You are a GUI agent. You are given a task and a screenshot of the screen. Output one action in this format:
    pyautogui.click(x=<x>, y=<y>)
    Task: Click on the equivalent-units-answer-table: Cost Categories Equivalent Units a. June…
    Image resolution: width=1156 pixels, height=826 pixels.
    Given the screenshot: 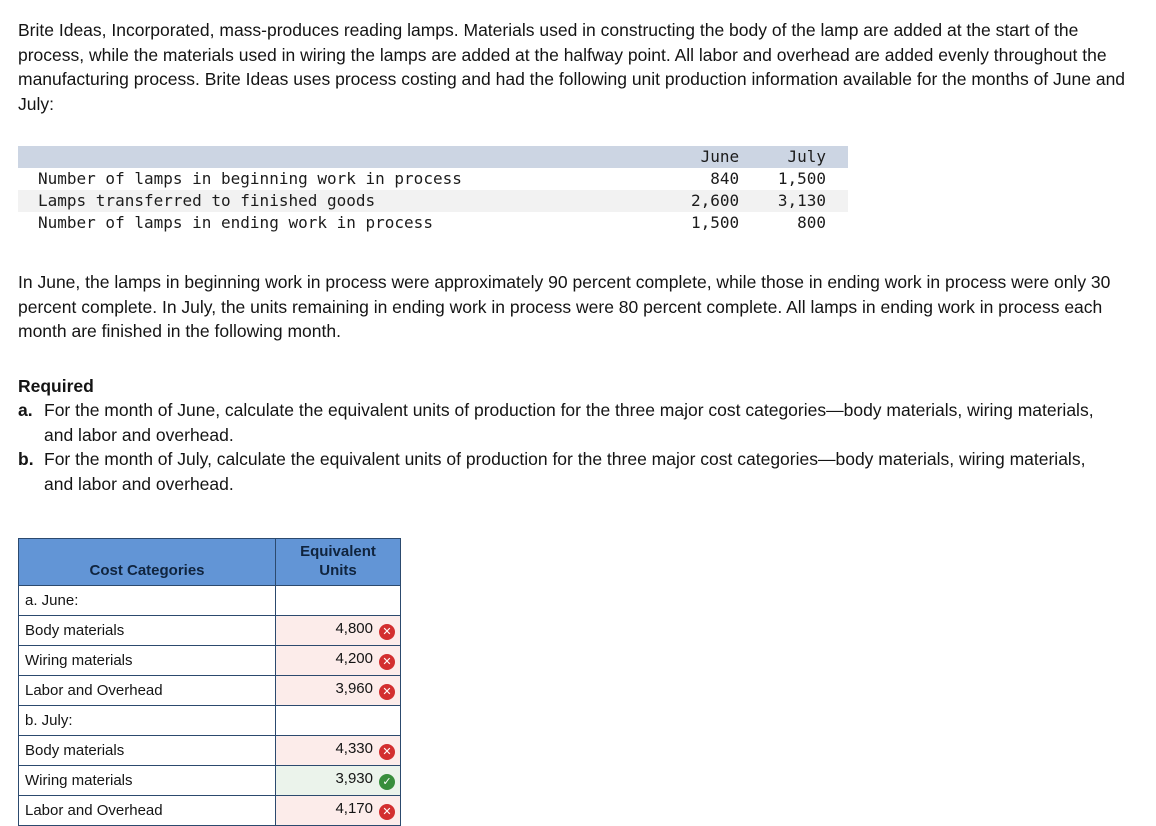 What is the action you would take?
    pyautogui.click(x=209, y=682)
    